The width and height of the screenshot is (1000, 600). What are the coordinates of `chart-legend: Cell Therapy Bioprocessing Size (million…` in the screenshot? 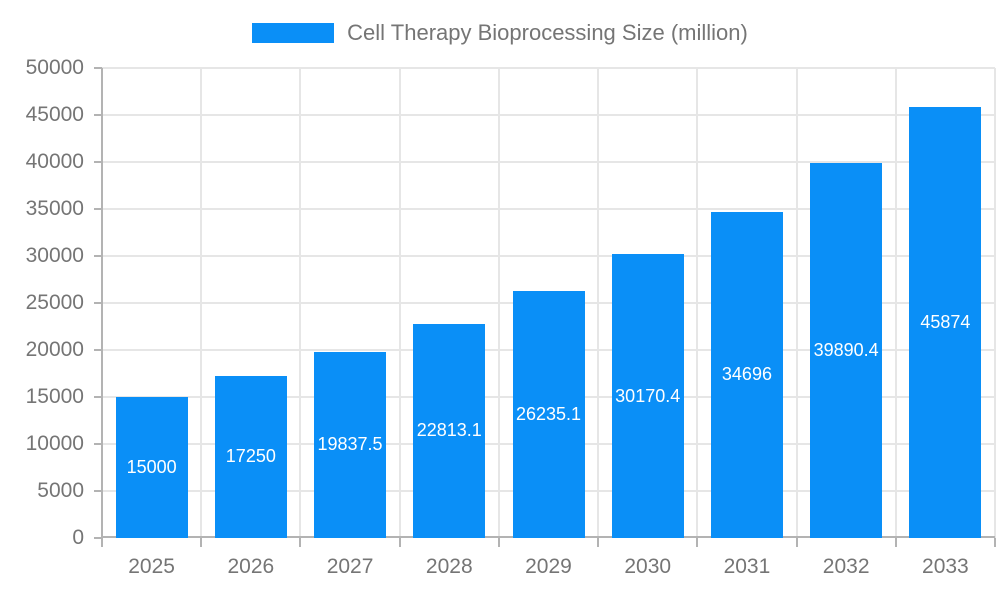 It's located at (500, 33).